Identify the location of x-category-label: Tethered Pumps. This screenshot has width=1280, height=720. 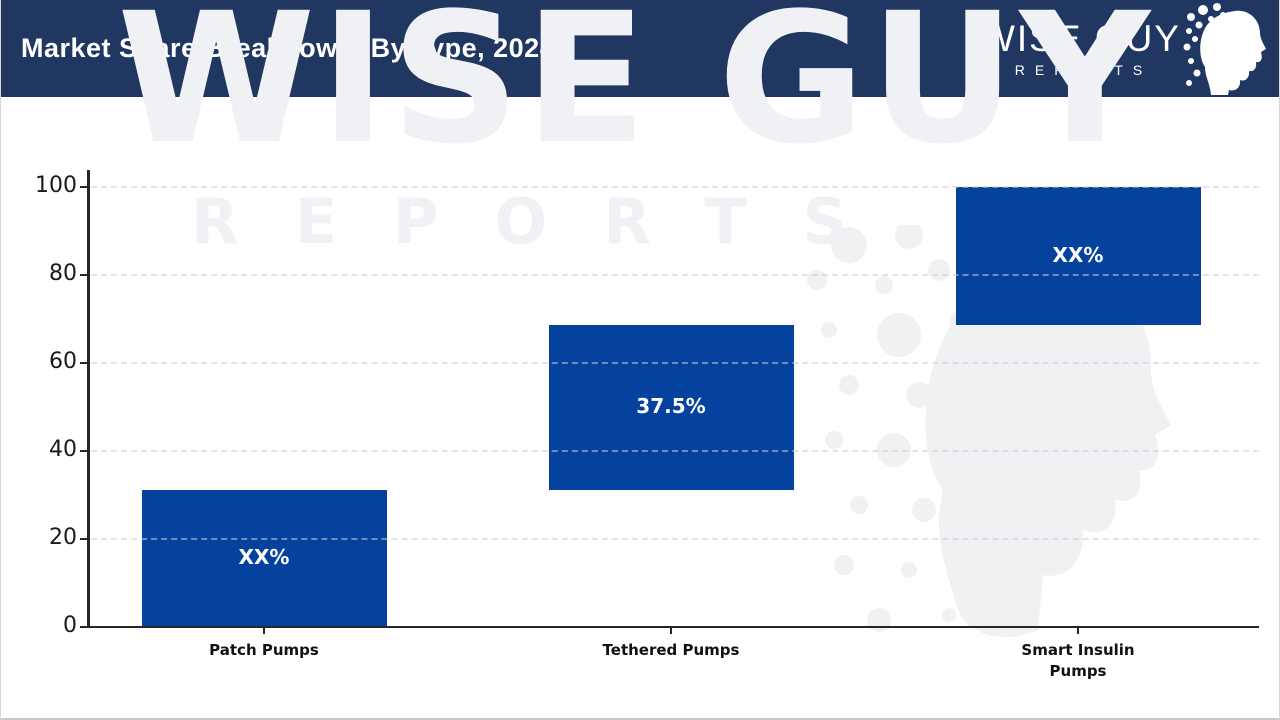
(671, 650).